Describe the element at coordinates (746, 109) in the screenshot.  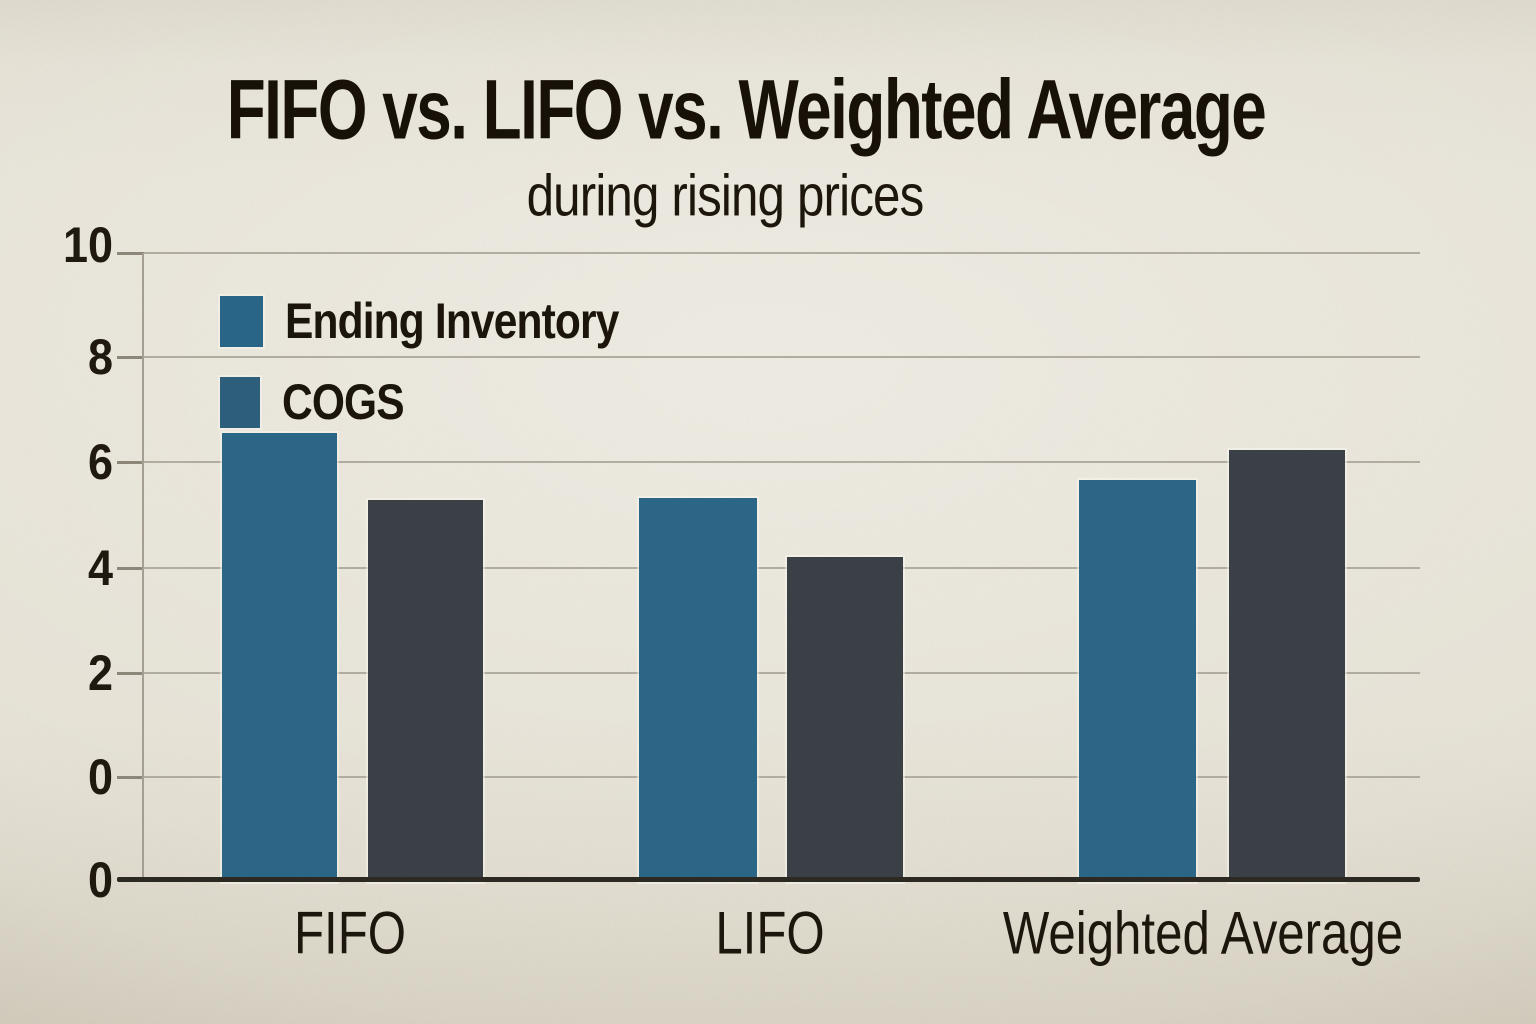
I see `chart-title: FIFO vs. LIFO vs. Weighted Average` at that location.